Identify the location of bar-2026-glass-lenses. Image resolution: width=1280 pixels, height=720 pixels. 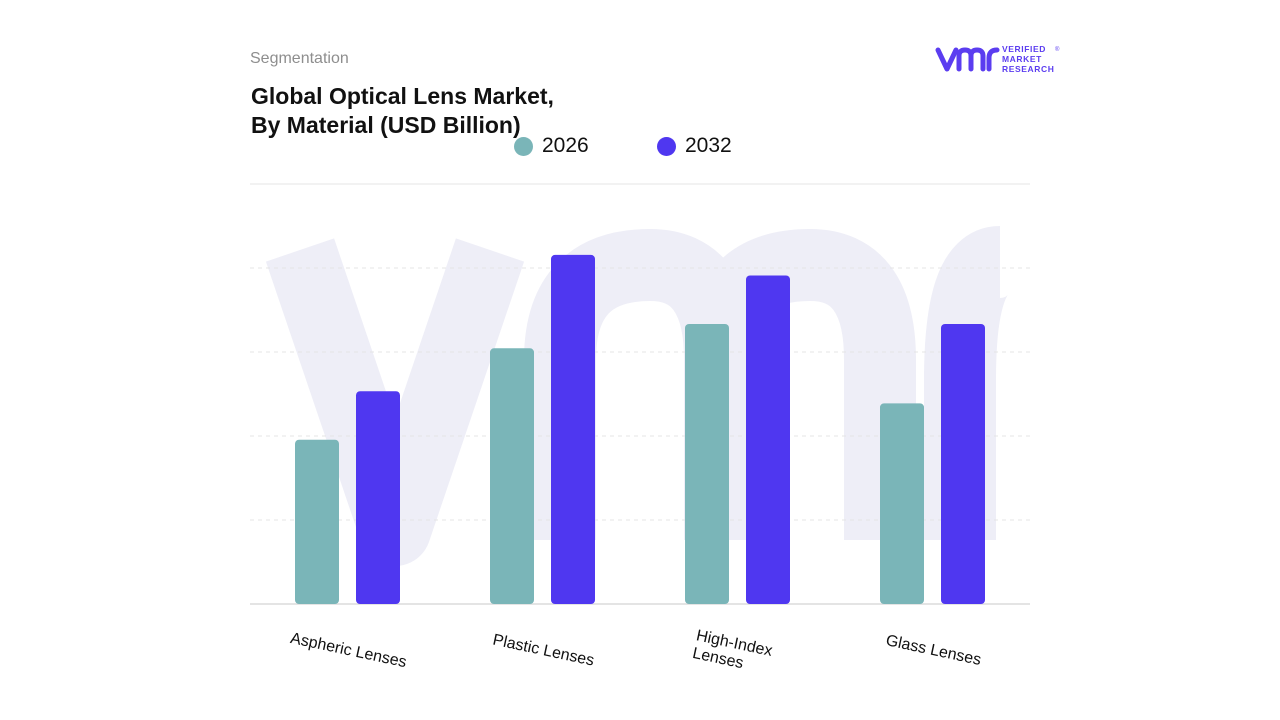
(902, 503).